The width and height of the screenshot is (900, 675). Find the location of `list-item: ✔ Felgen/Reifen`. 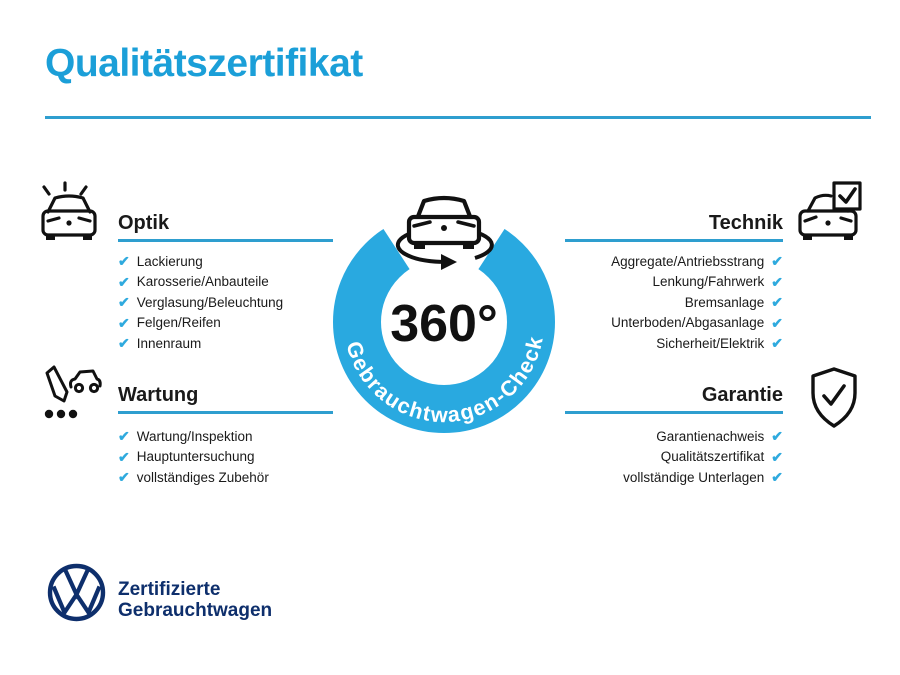

list-item: ✔ Felgen/Reifen is located at coordinates (200, 323).